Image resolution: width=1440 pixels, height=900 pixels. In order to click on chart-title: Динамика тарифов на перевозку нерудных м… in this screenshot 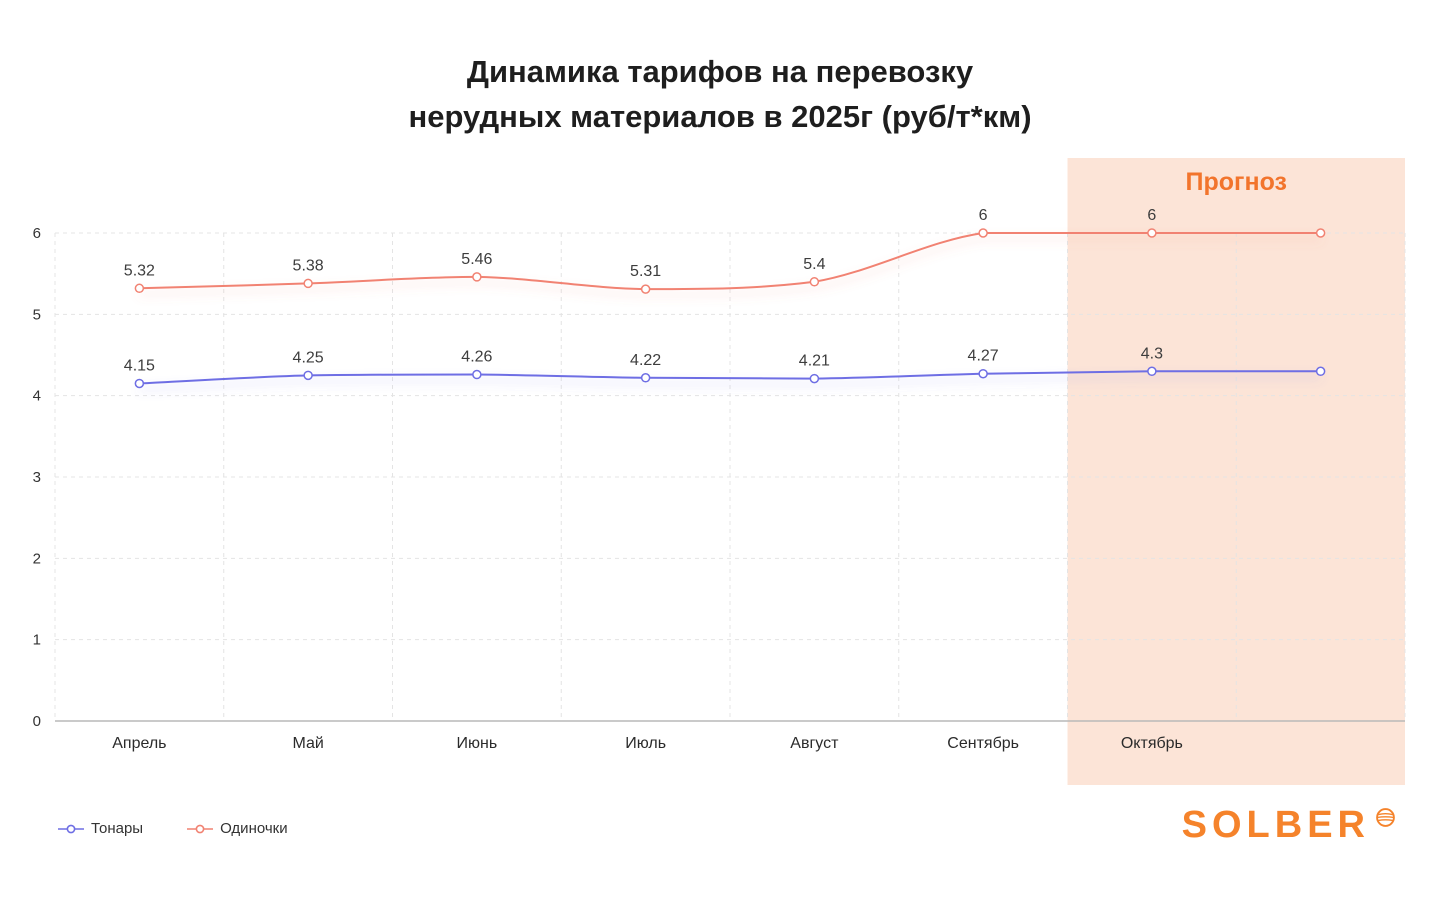, I will do `click(720, 95)`.